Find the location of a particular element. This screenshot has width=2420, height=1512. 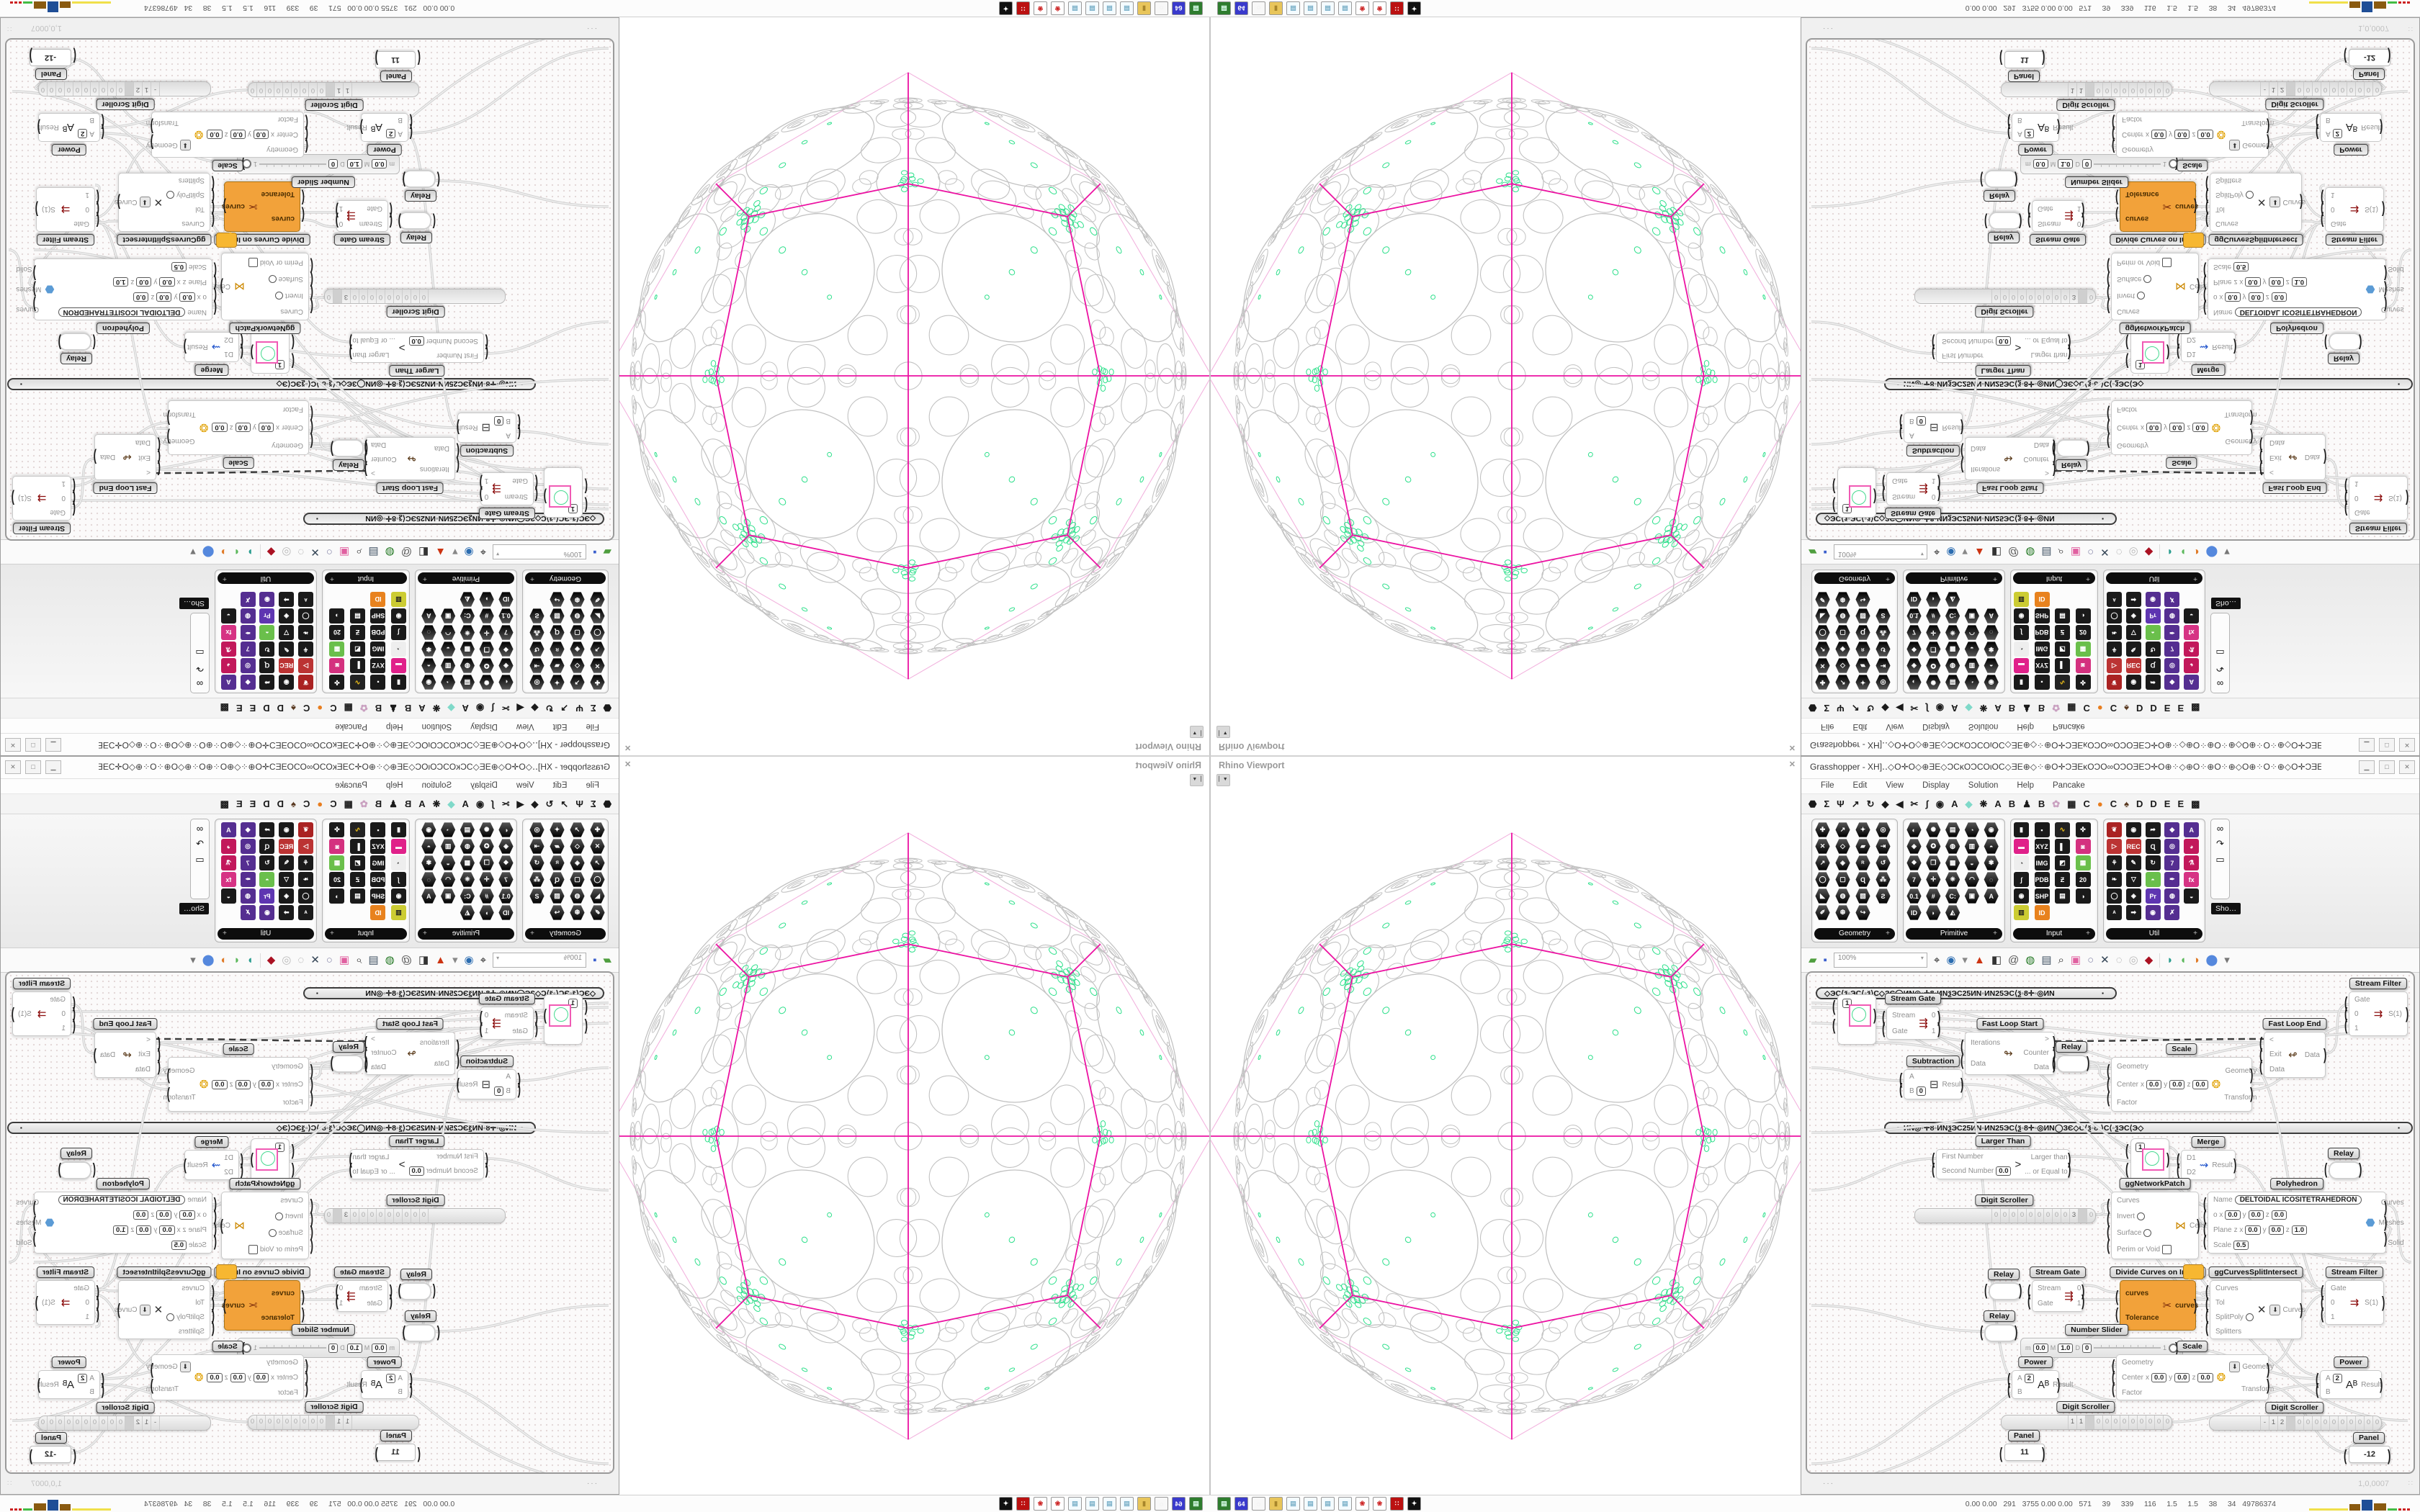

toolbar-icon-◑: ◑ is located at coordinates (2196, 960).